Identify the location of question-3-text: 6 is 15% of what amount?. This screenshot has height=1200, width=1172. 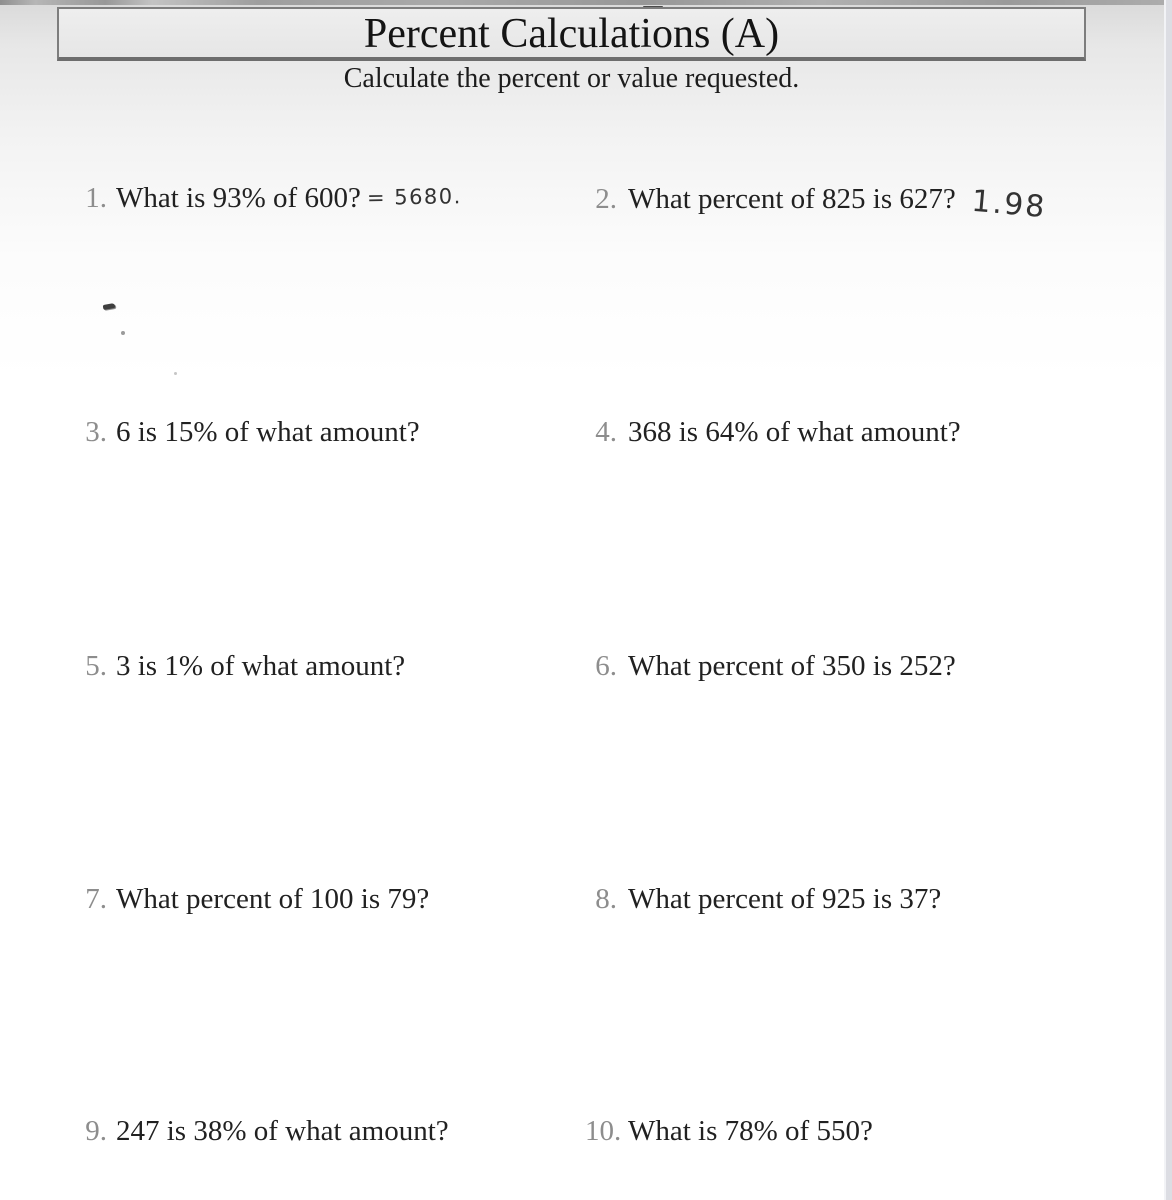
(268, 432).